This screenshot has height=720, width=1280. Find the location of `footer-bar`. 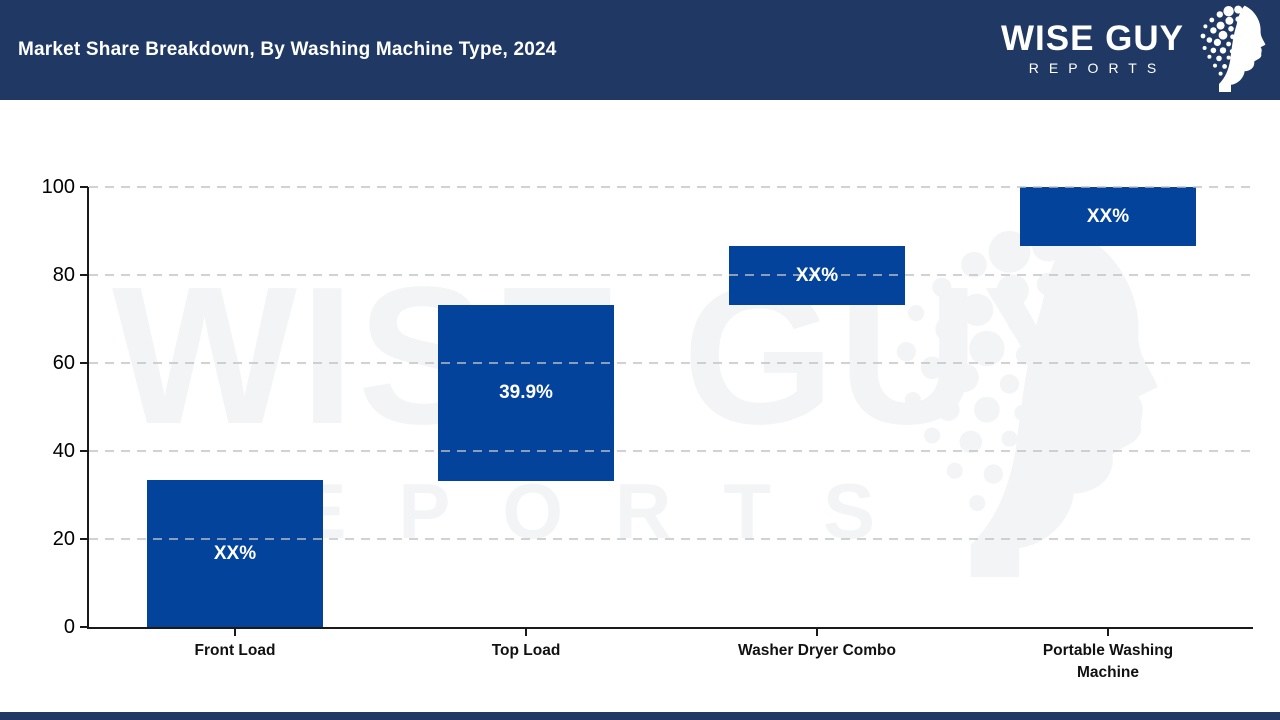

footer-bar is located at coordinates (640, 716).